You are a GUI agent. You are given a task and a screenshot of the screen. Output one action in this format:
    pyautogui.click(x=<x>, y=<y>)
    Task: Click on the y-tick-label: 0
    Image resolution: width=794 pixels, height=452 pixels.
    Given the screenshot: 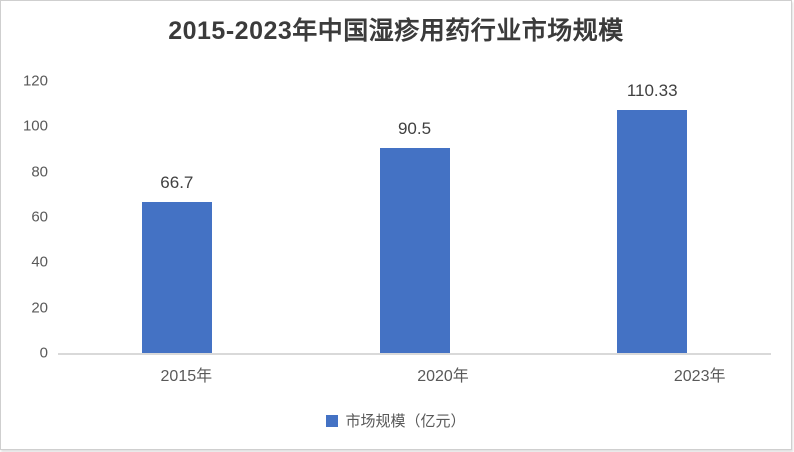 What is the action you would take?
    pyautogui.click(x=43, y=353)
    